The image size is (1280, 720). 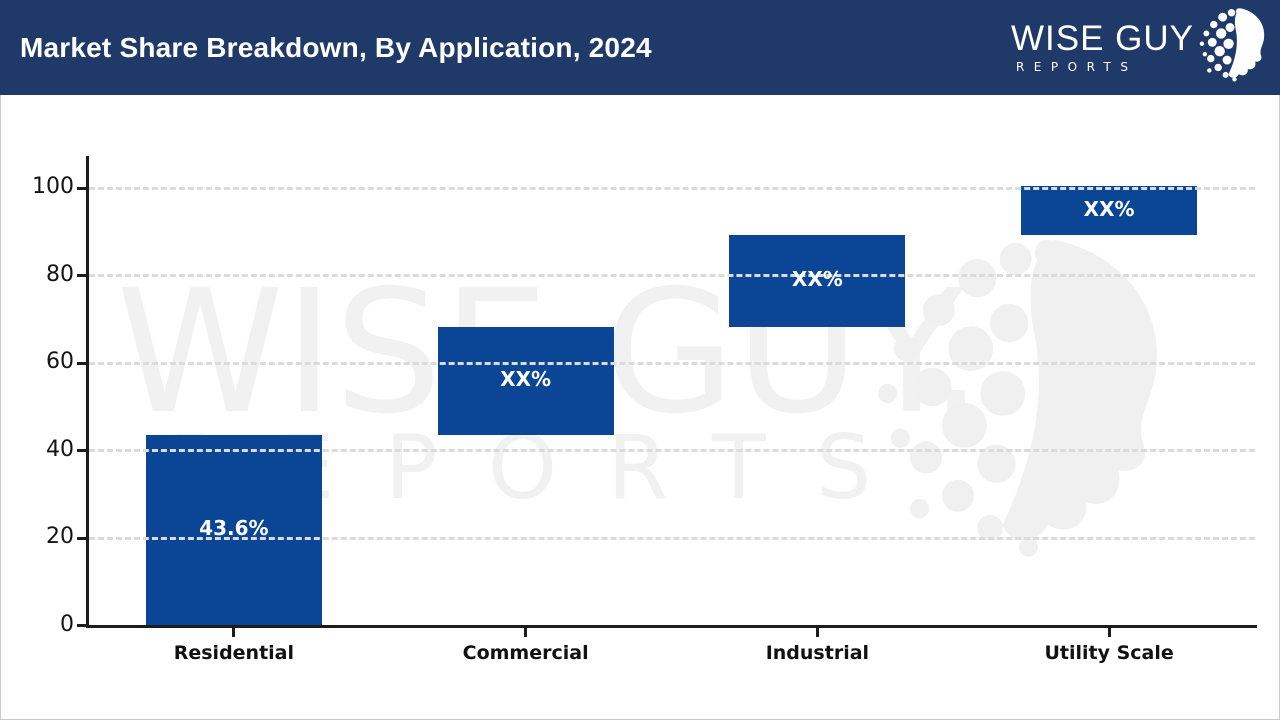 I want to click on logo-wordmark: WISE GUY, so click(x=1102, y=38).